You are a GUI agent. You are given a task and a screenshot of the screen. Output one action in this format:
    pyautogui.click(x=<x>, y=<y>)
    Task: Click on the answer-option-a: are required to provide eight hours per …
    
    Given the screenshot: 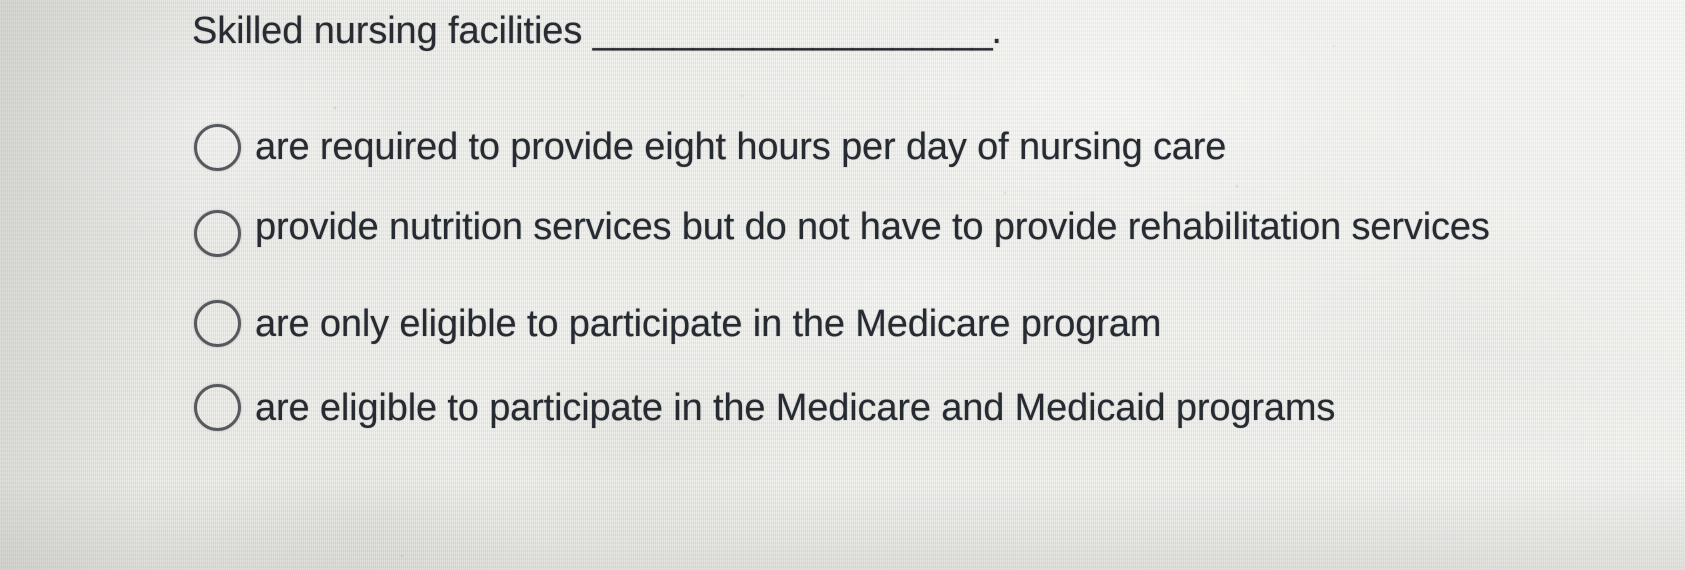 What is the action you would take?
    pyautogui.click(x=864, y=147)
    